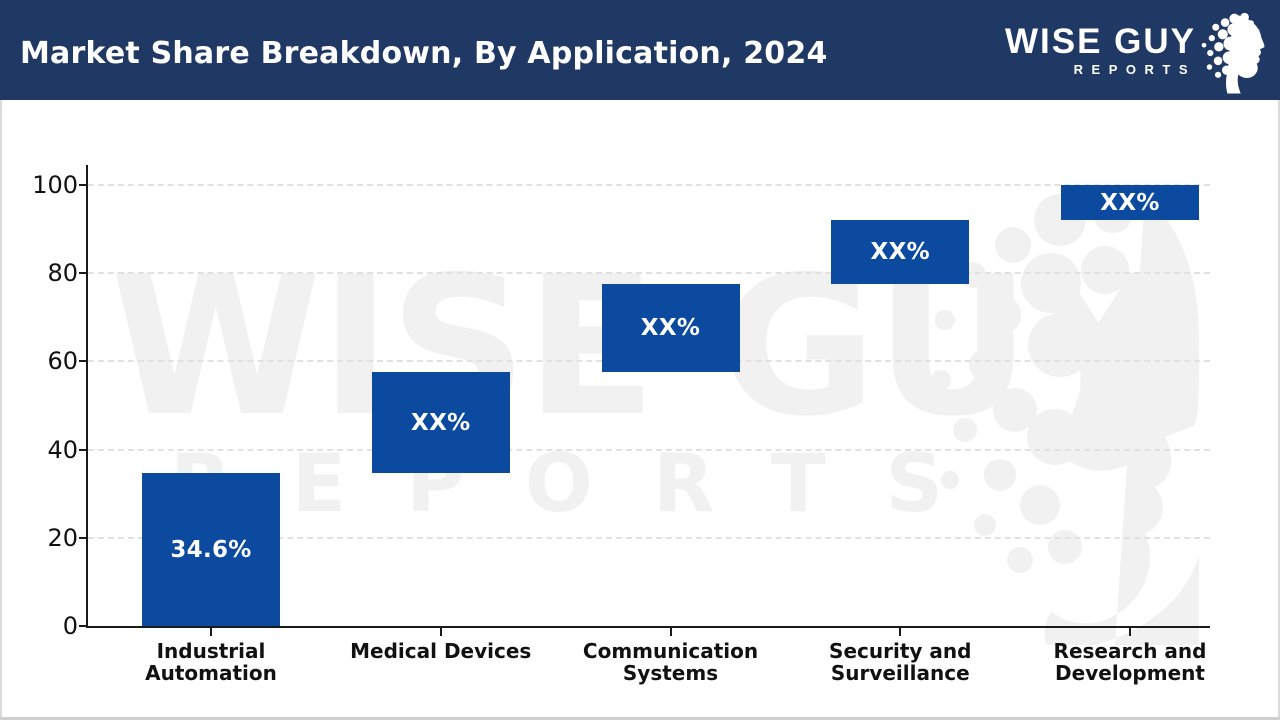 This screenshot has height=720, width=1280. I want to click on logo-wordmark: WISE GUY, so click(1100, 41).